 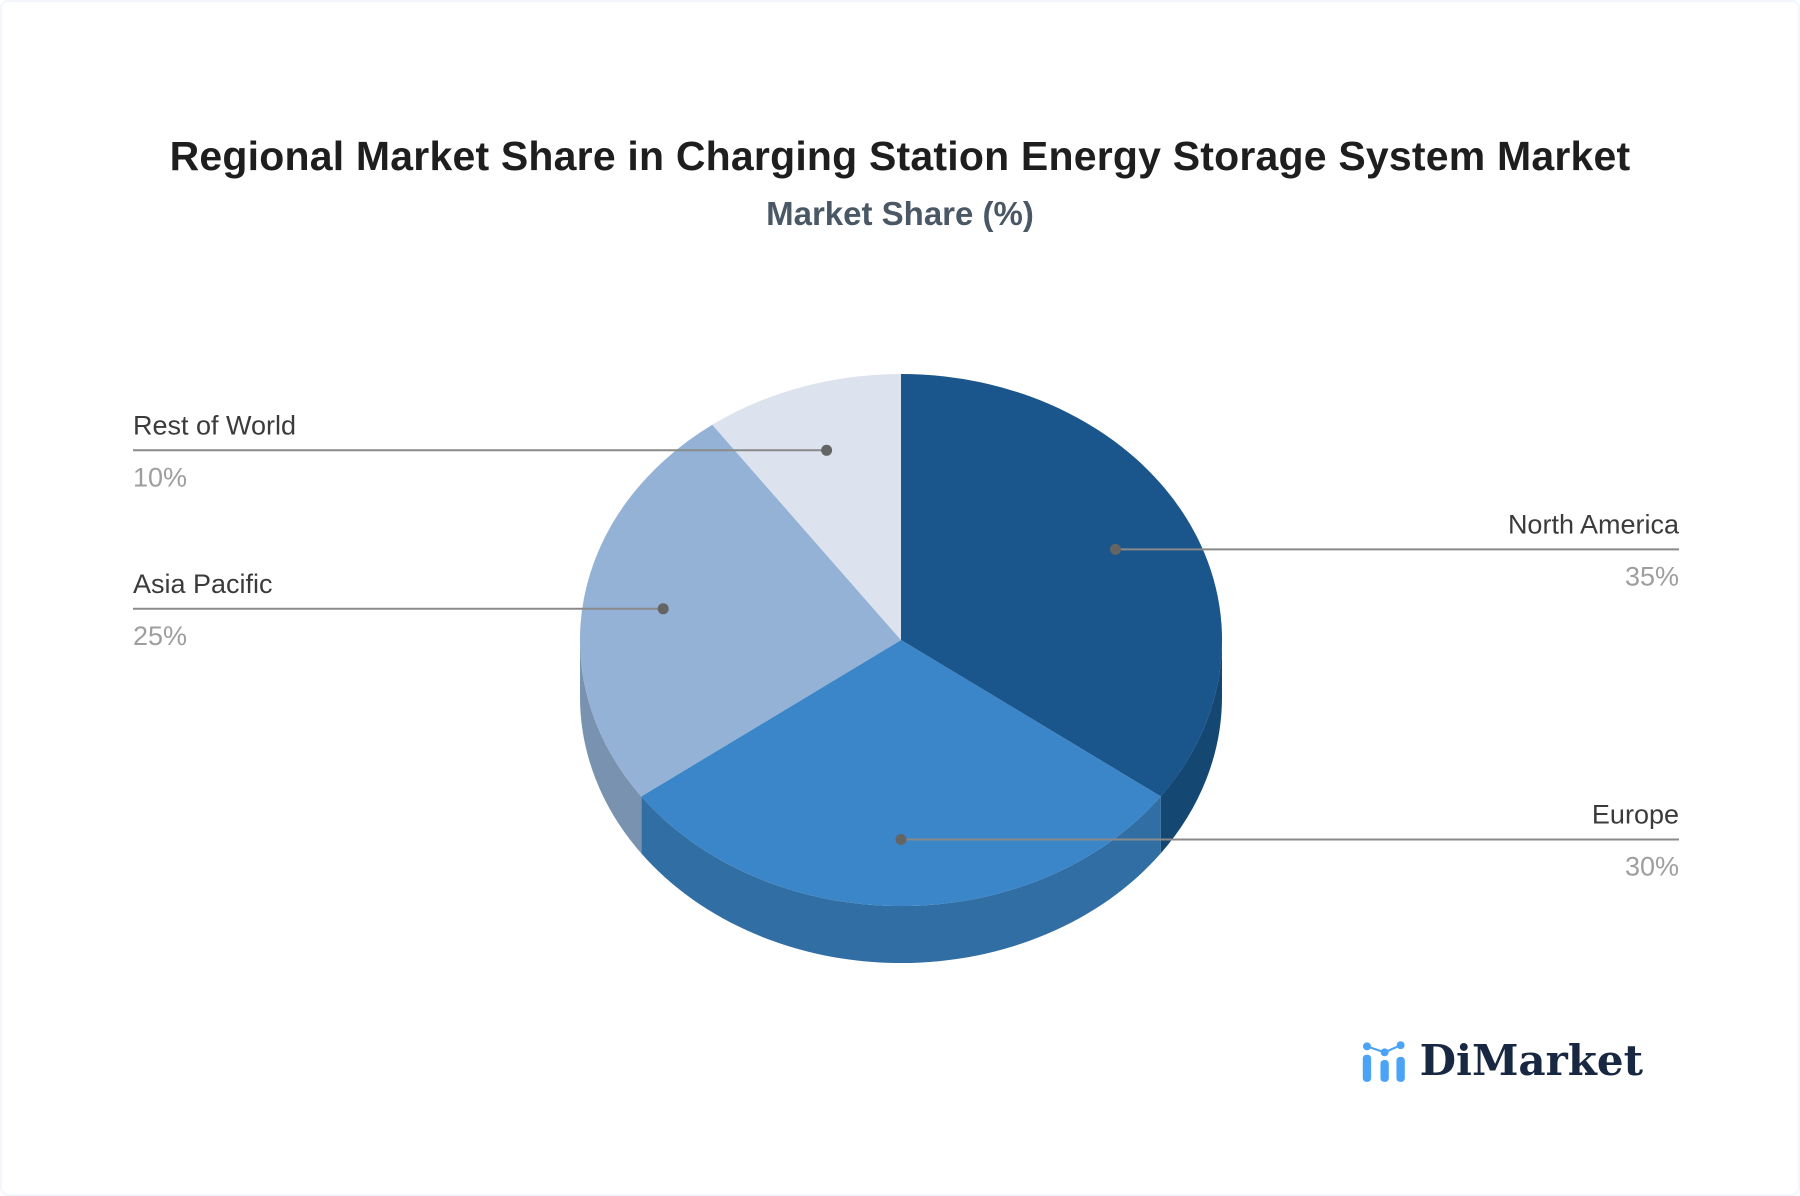 I want to click on dimarket-logo-icon, so click(x=1383, y=1061).